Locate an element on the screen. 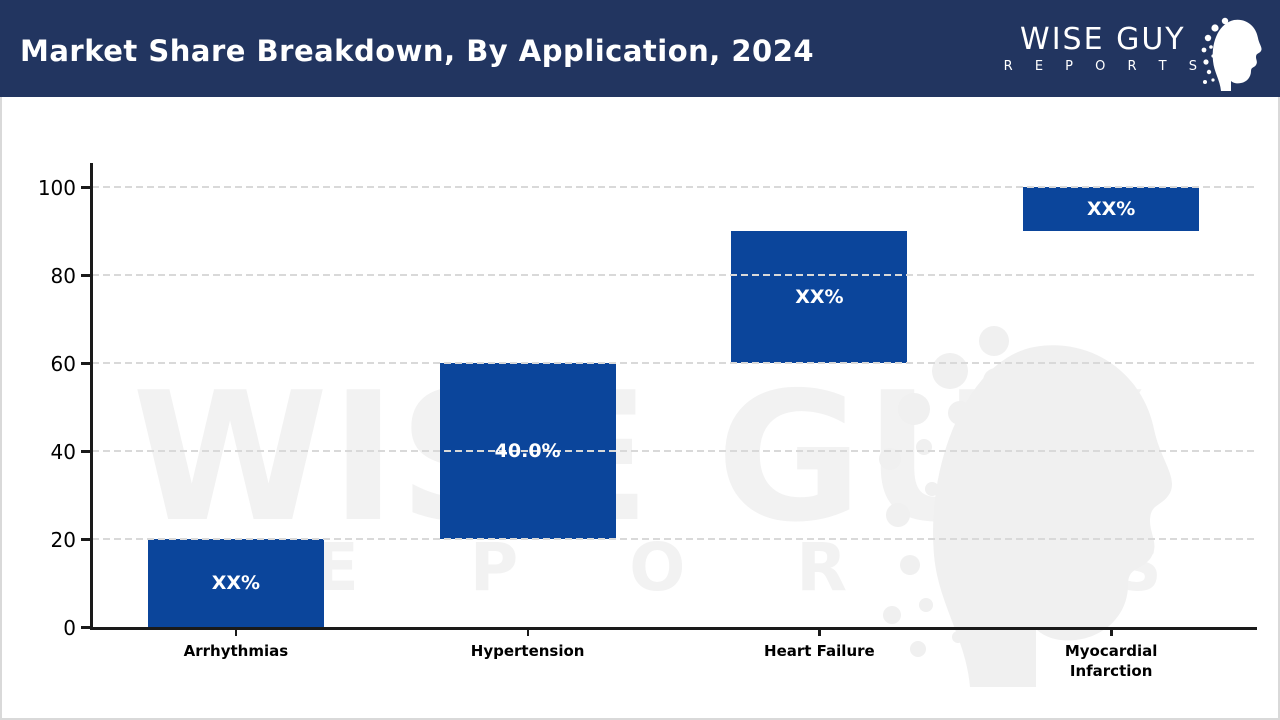  dotted-head-icon is located at coordinates (1233, 55).